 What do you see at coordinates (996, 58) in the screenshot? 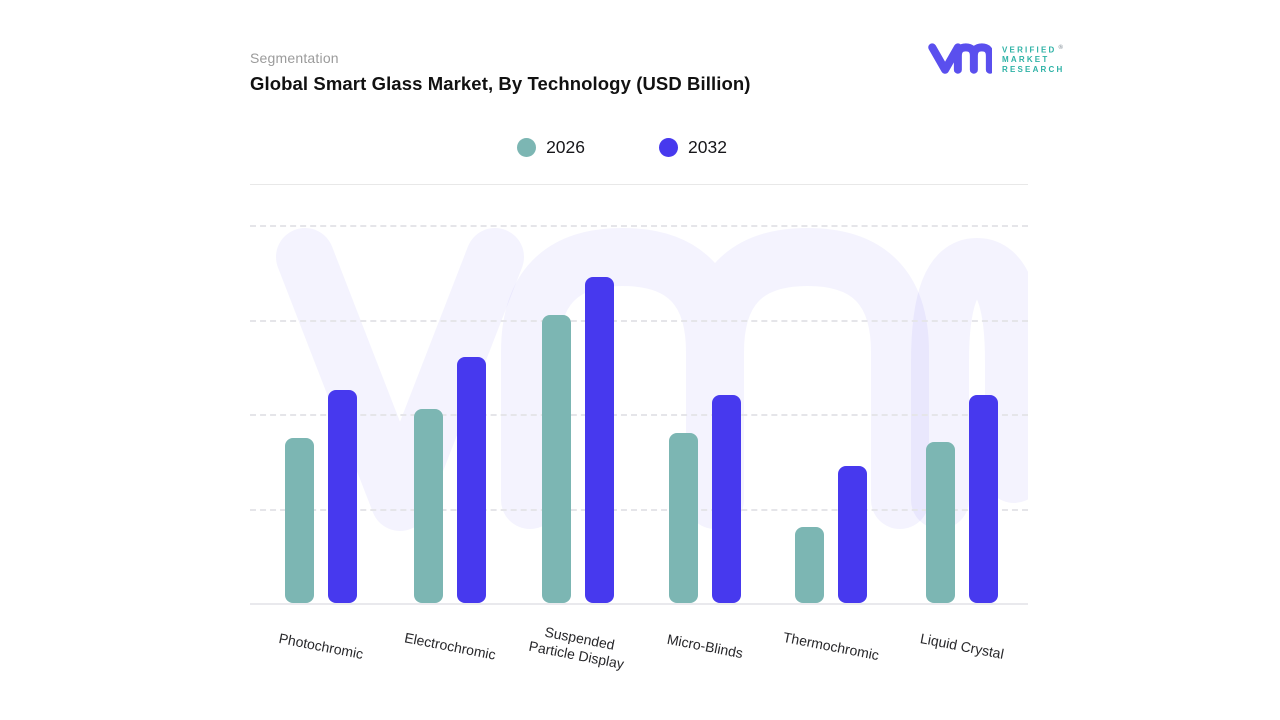
I see `vmr-logo: VERIFIED ® MARKET RESEARCH` at bounding box center [996, 58].